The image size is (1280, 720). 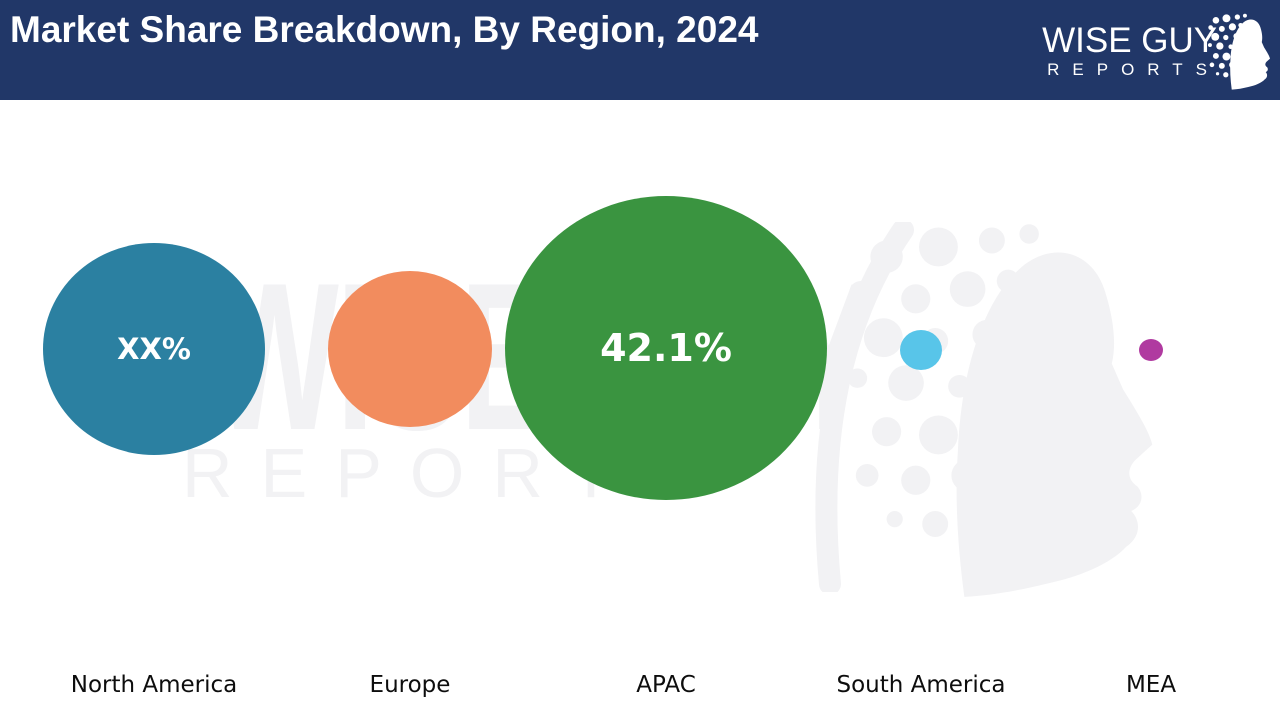 What do you see at coordinates (1000, 402) in the screenshot?
I see `watermark-head-icon` at bounding box center [1000, 402].